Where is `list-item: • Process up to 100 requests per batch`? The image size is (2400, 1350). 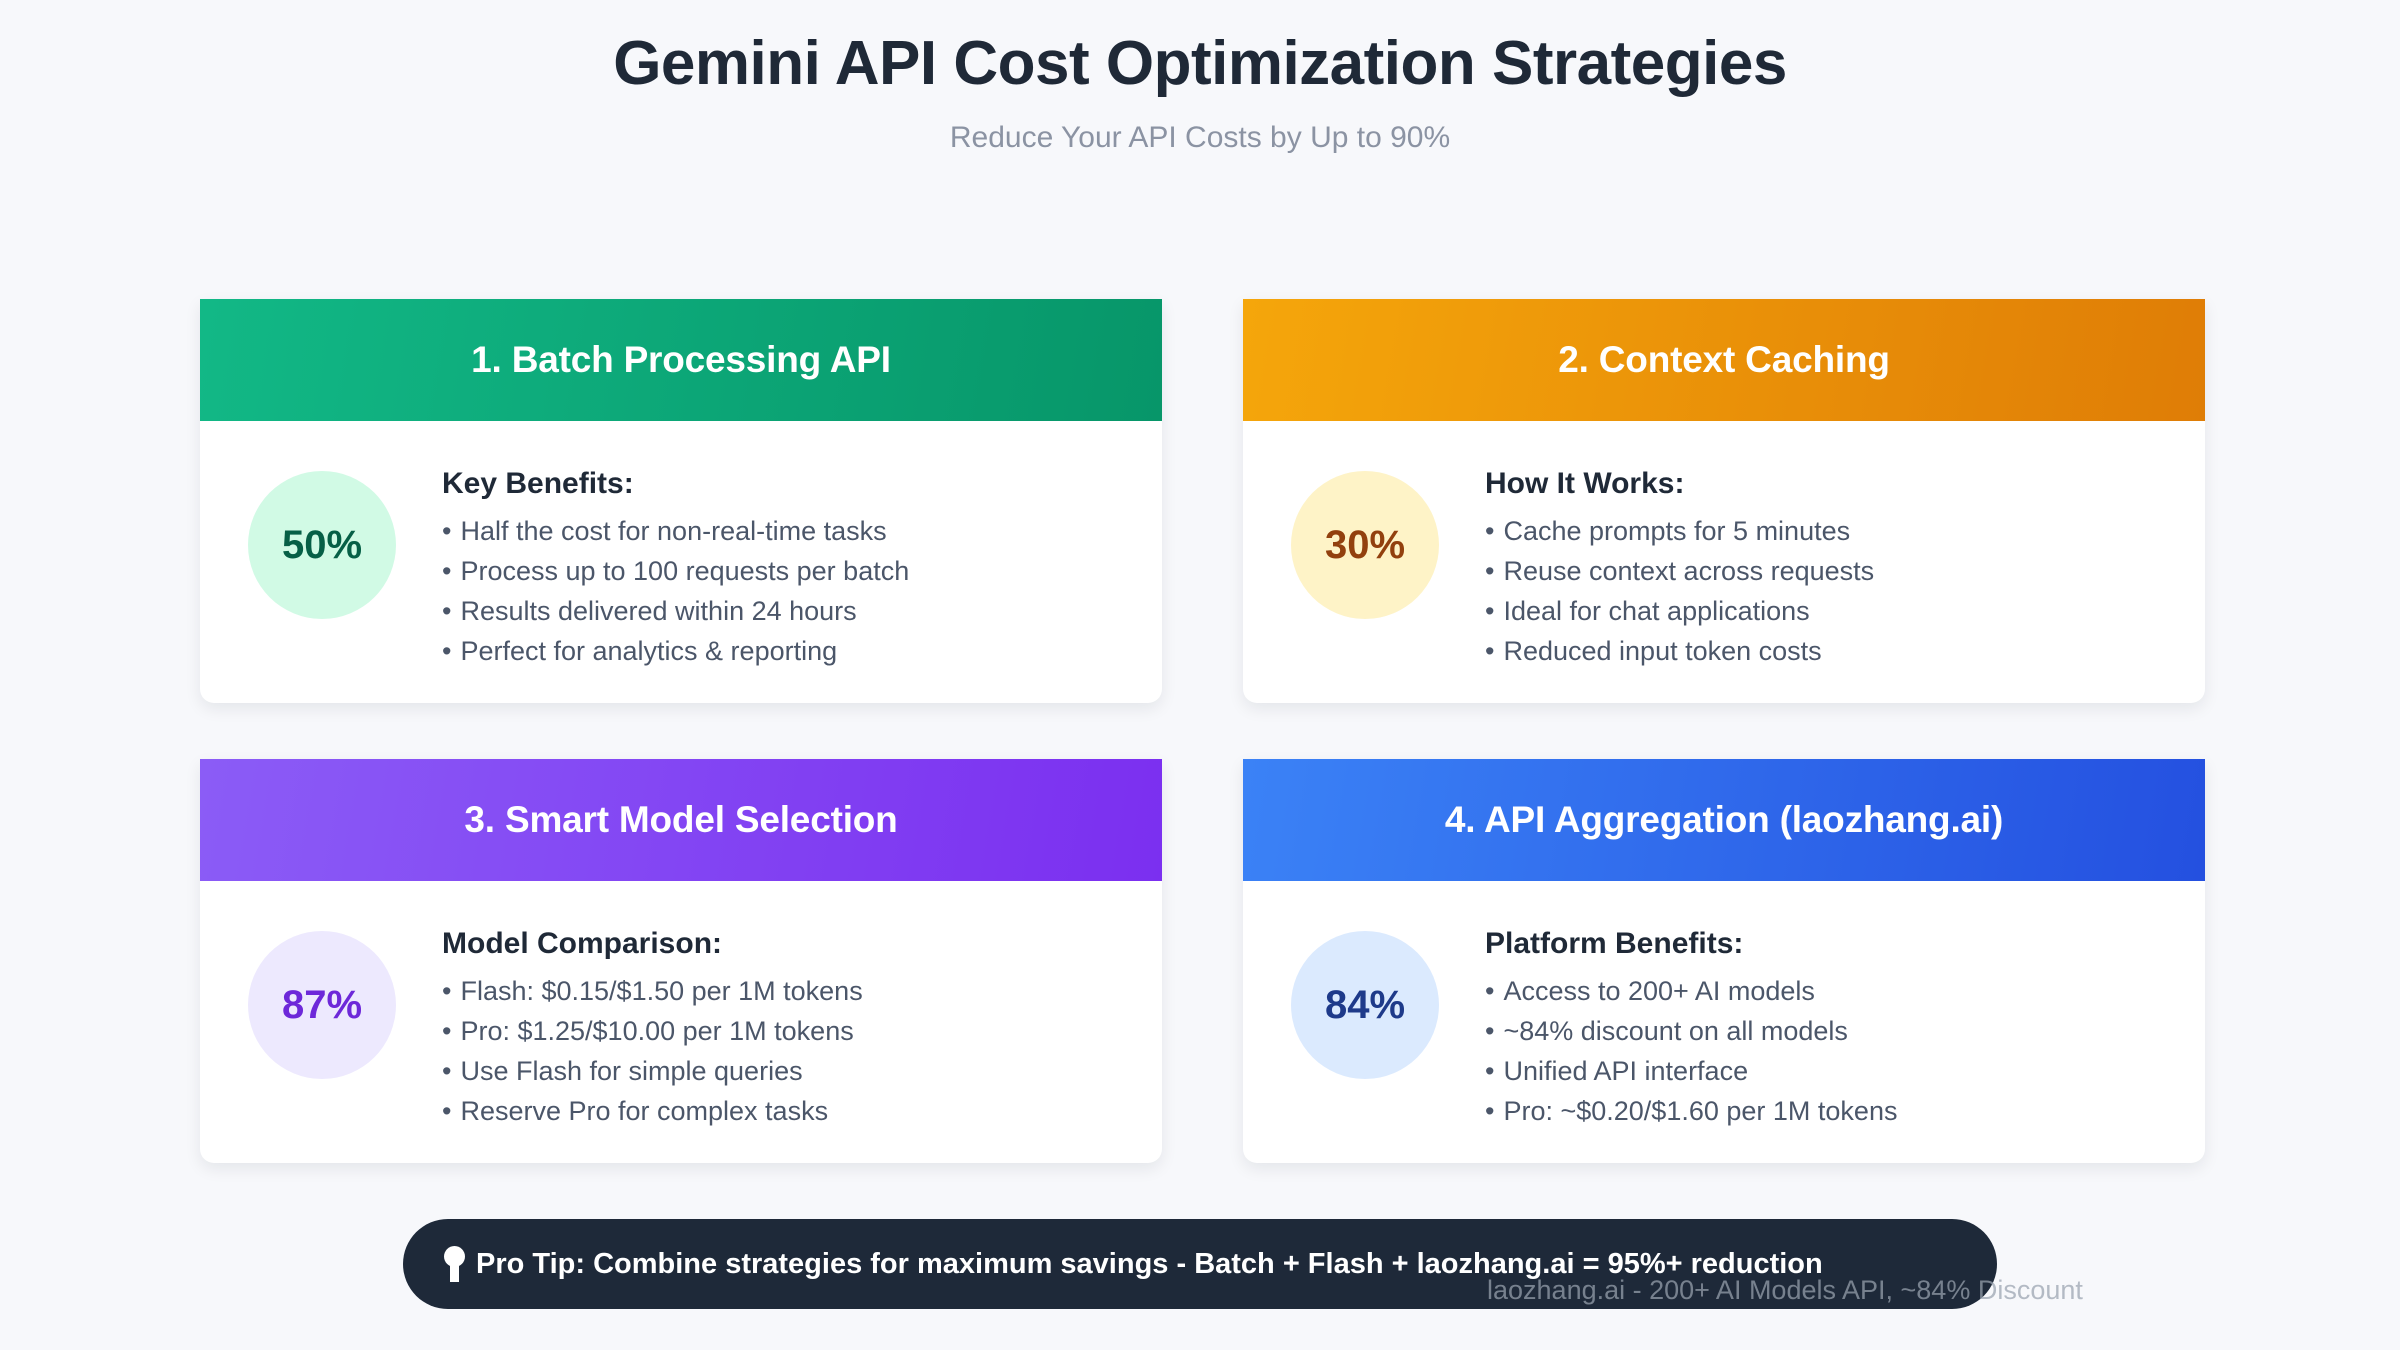
list-item: • Process up to 100 requests per batch is located at coordinates (675, 571).